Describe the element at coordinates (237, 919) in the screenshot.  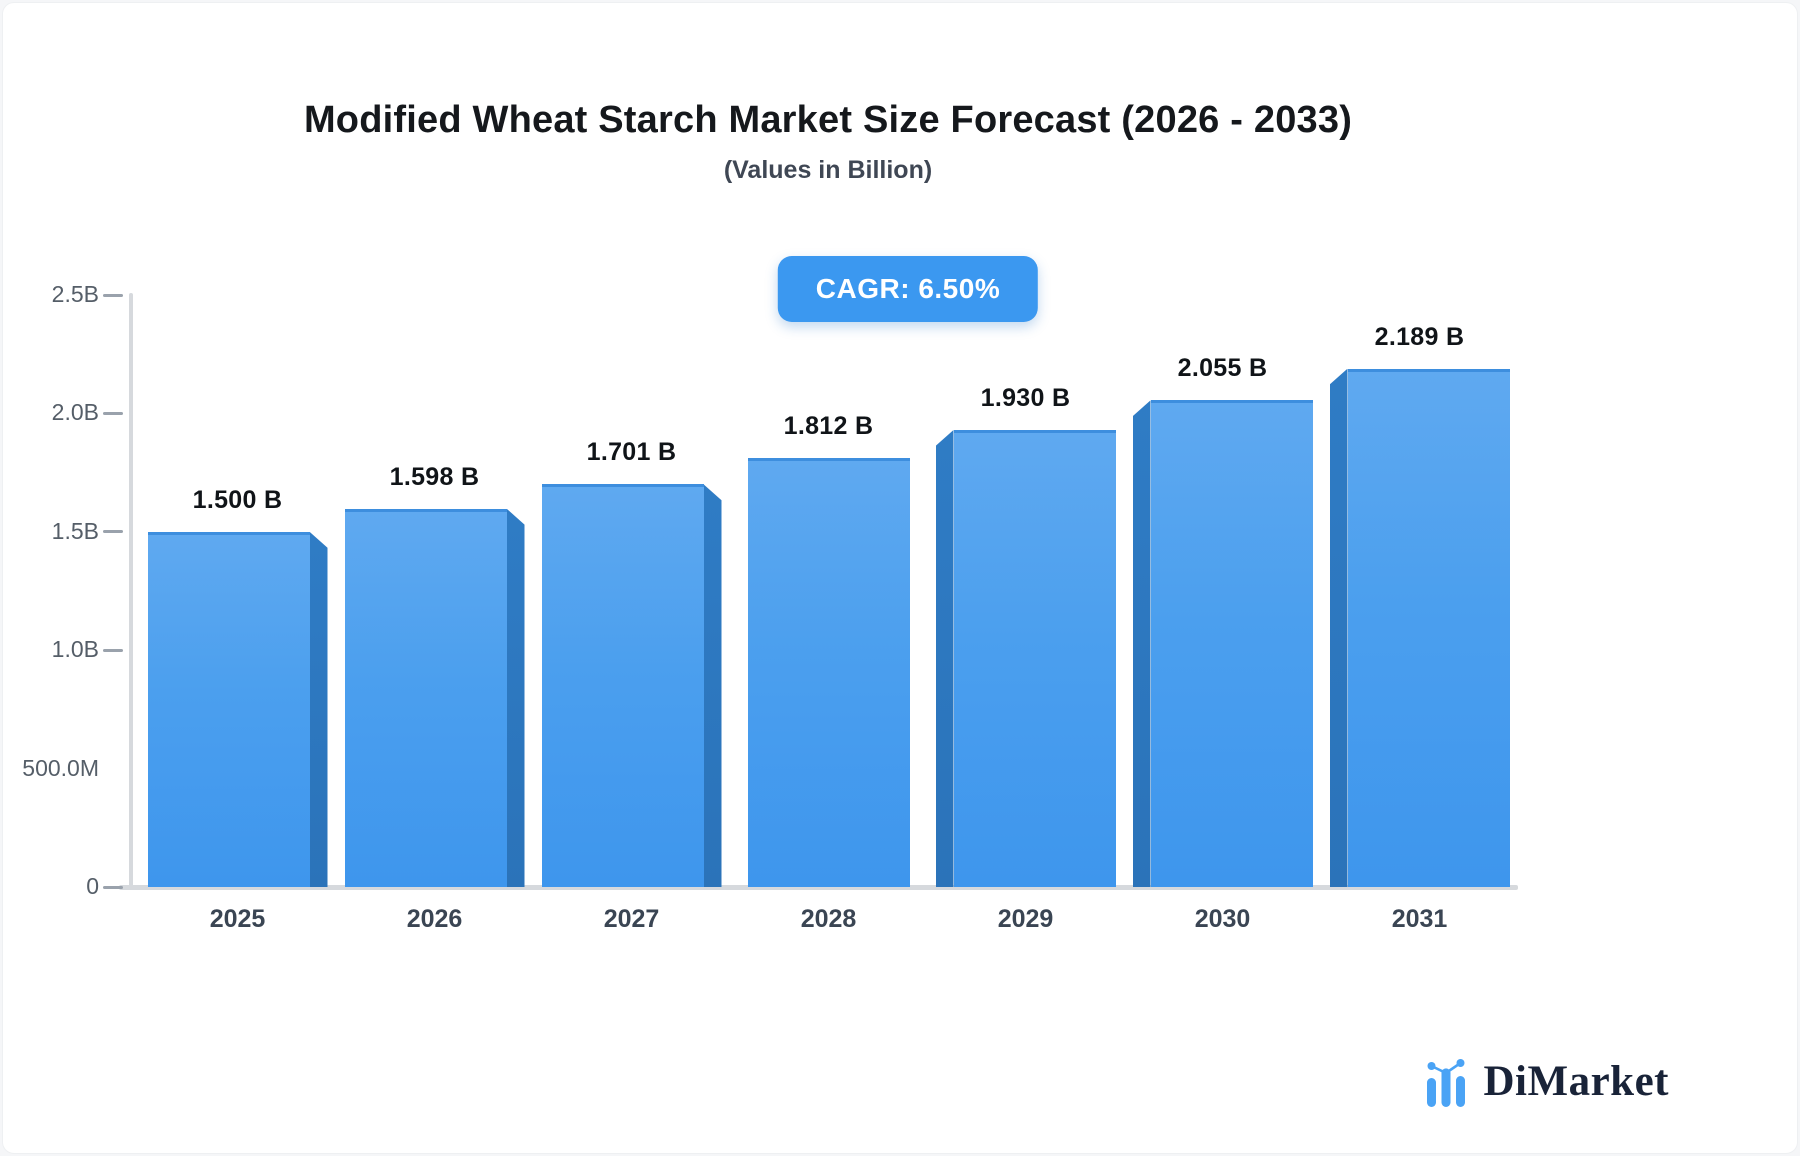
I see `x-axis-label: 2025` at that location.